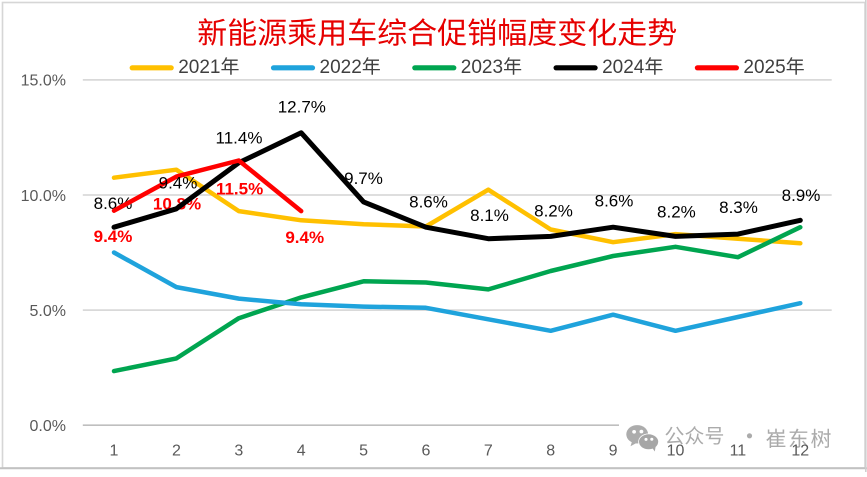 This screenshot has width=867, height=477. What do you see at coordinates (48, 311) in the screenshot?
I see `svg-text: 5.0%` at bounding box center [48, 311].